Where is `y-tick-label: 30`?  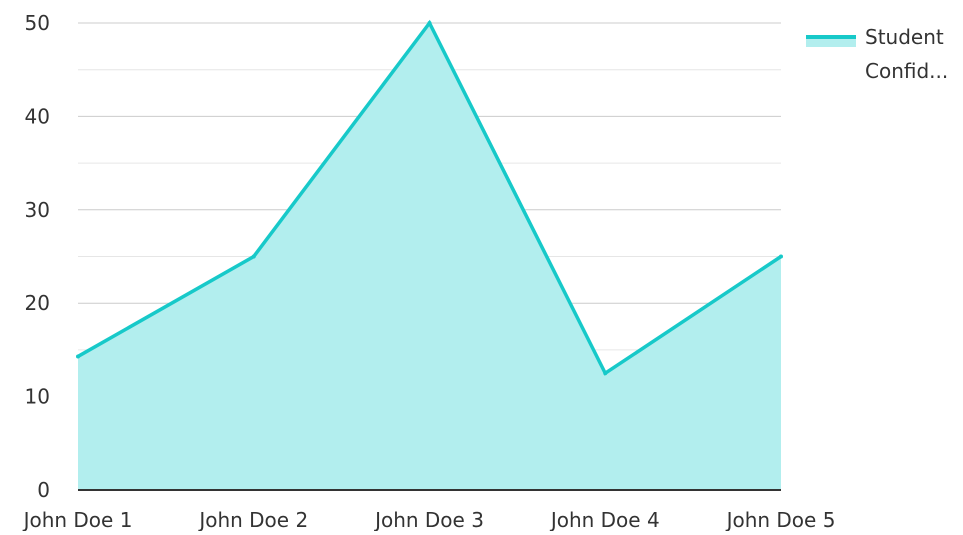
y-tick-label: 30 is located at coordinates (37, 210).